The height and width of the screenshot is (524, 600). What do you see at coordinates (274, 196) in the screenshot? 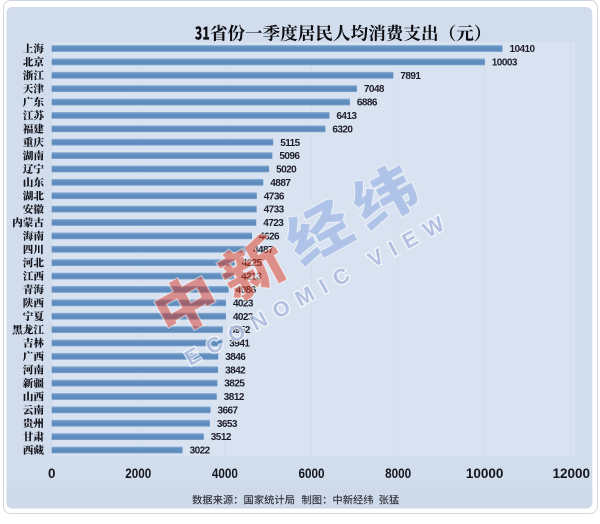
I see `svg-text: 4736` at bounding box center [274, 196].